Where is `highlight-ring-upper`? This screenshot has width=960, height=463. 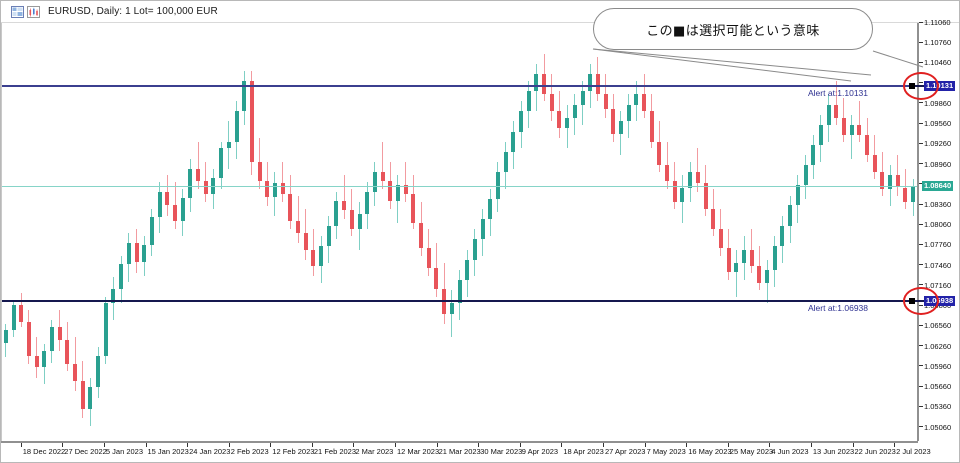
highlight-ring-upper is located at coordinates (921, 85).